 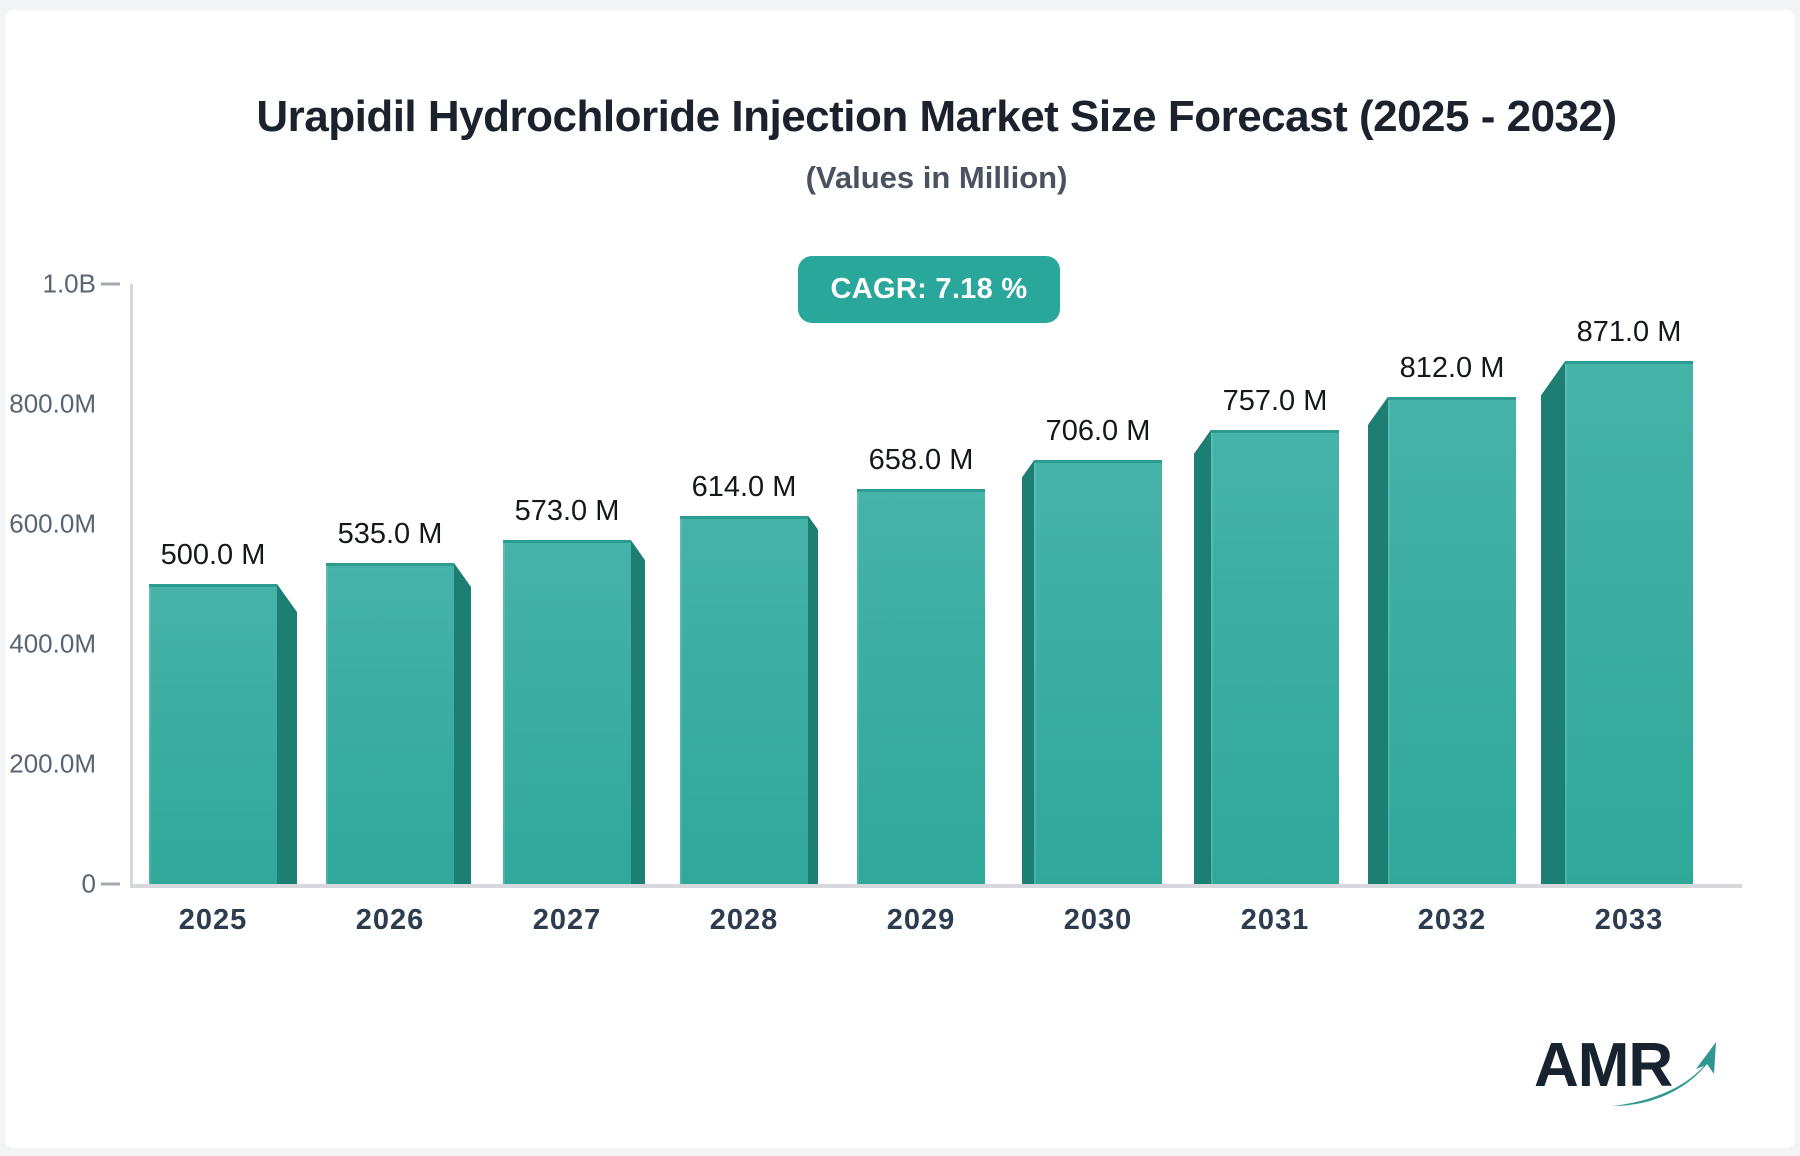 I want to click on cagr-badge: CAGR: 7.18 %, so click(x=929, y=289).